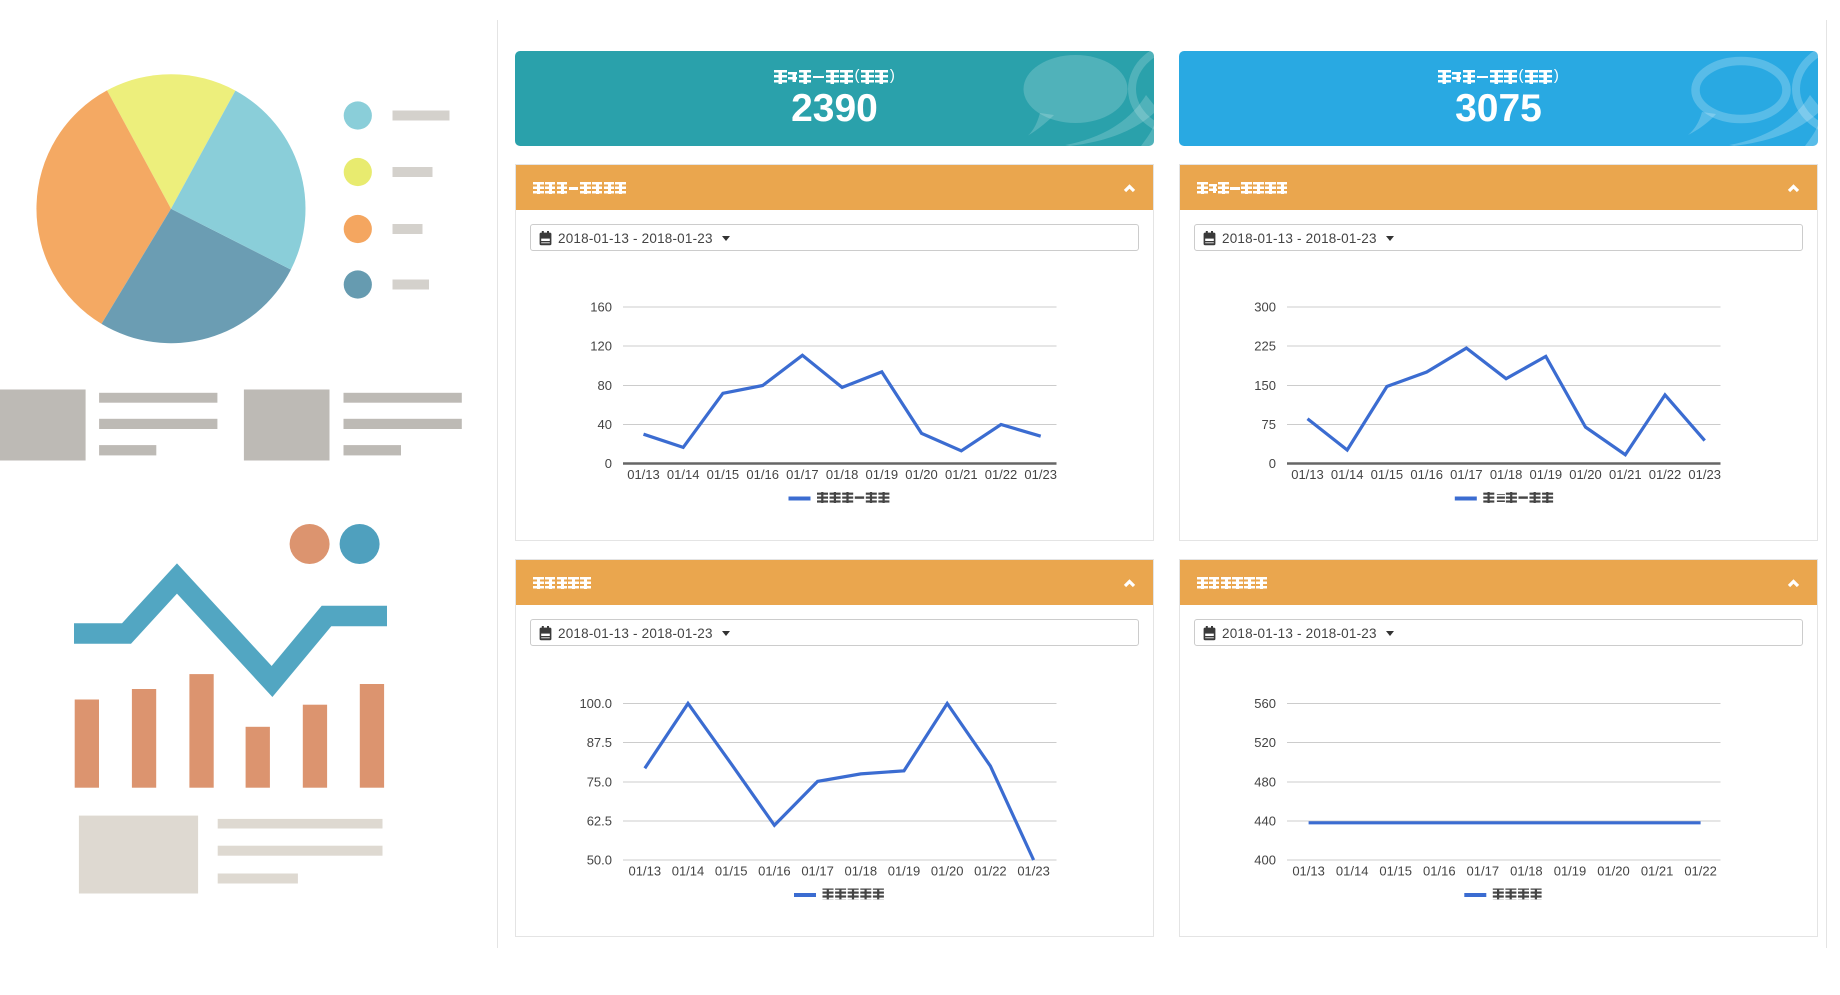  Describe the element at coordinates (1265, 307) in the screenshot. I see `svg-text: 300` at that location.